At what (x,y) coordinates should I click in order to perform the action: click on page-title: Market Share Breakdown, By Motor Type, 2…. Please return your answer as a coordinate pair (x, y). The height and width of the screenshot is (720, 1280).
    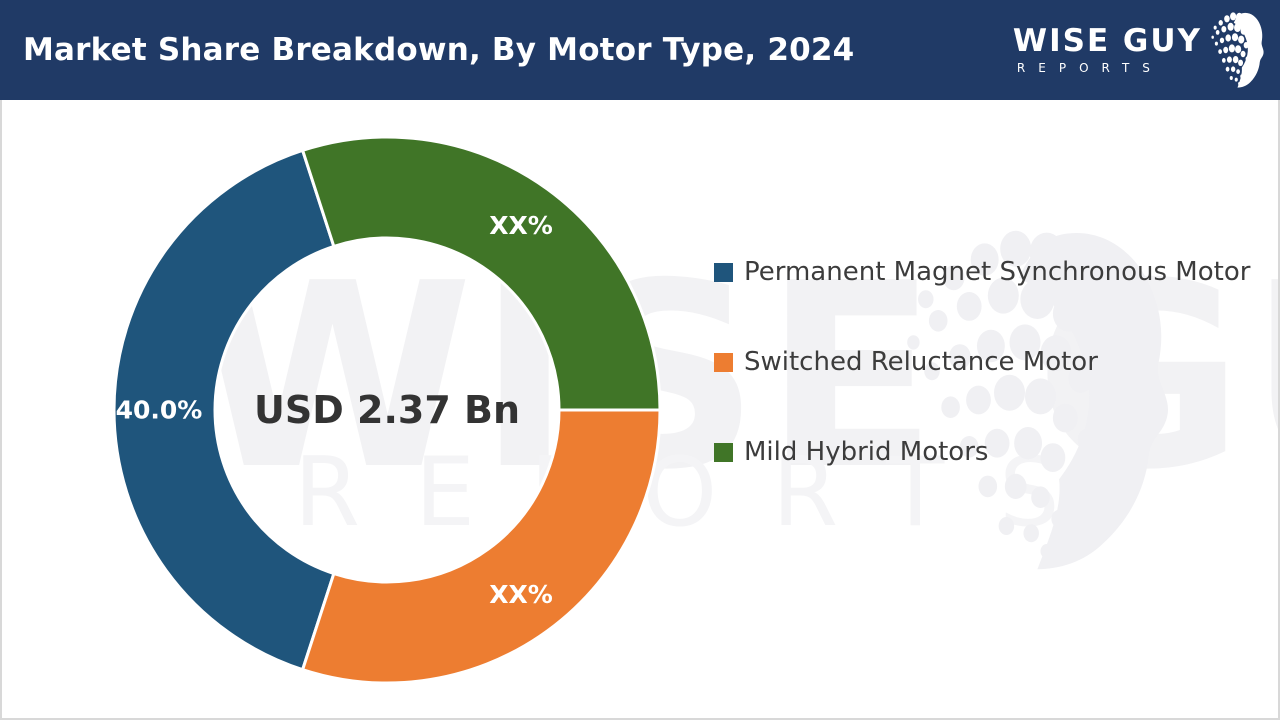
    Looking at the image, I should click on (439, 50).